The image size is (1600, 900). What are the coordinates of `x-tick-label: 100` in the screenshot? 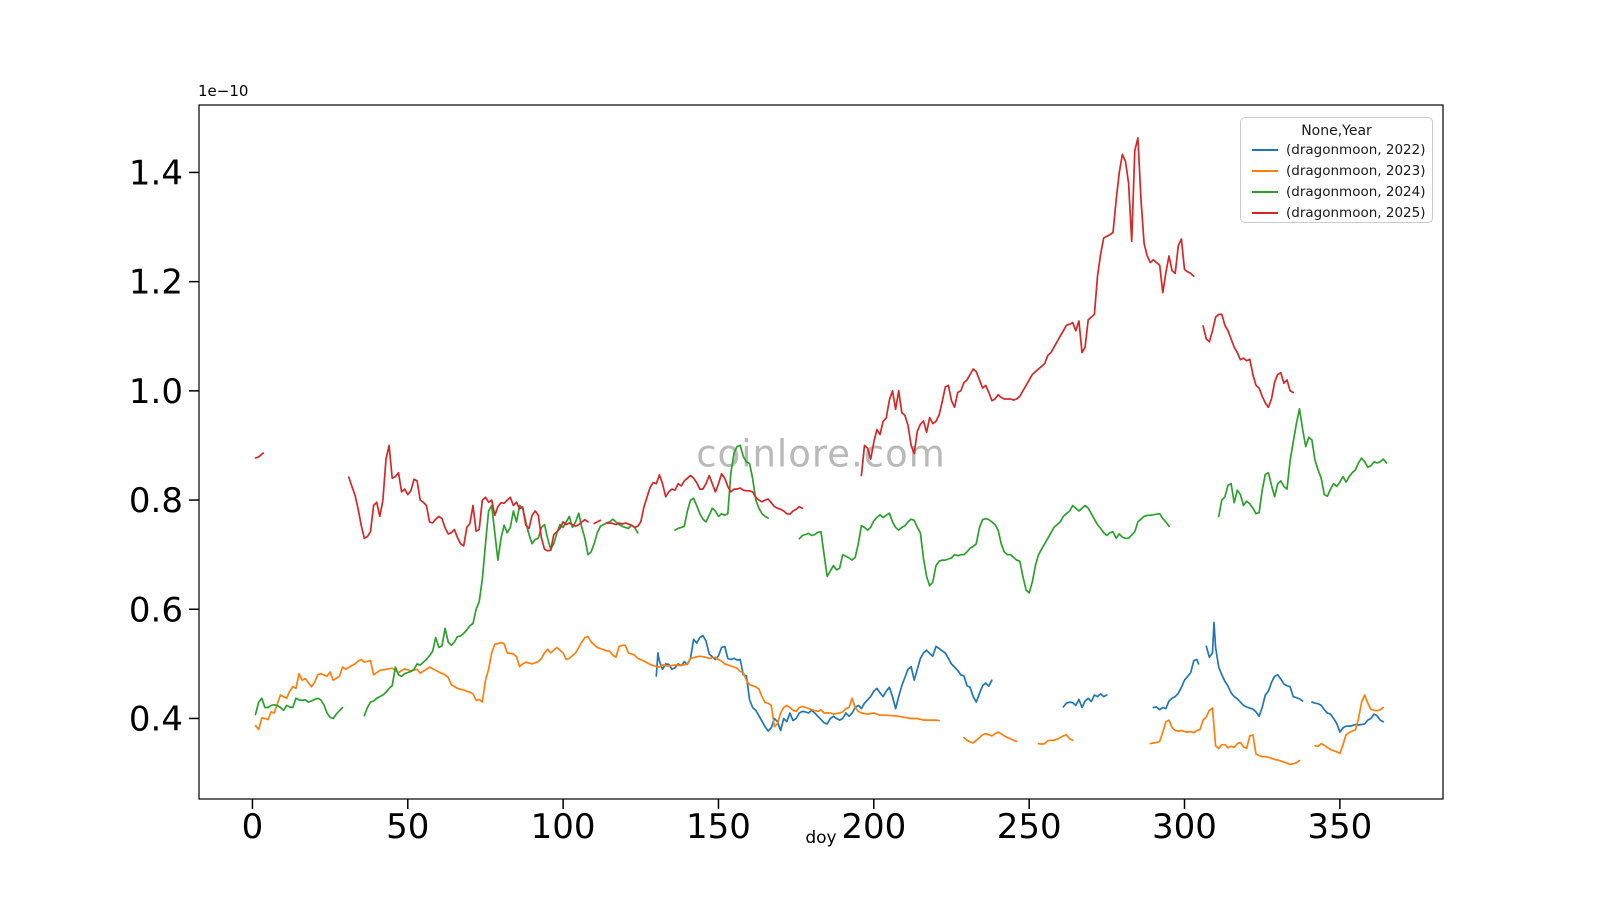 It's located at (563, 827).